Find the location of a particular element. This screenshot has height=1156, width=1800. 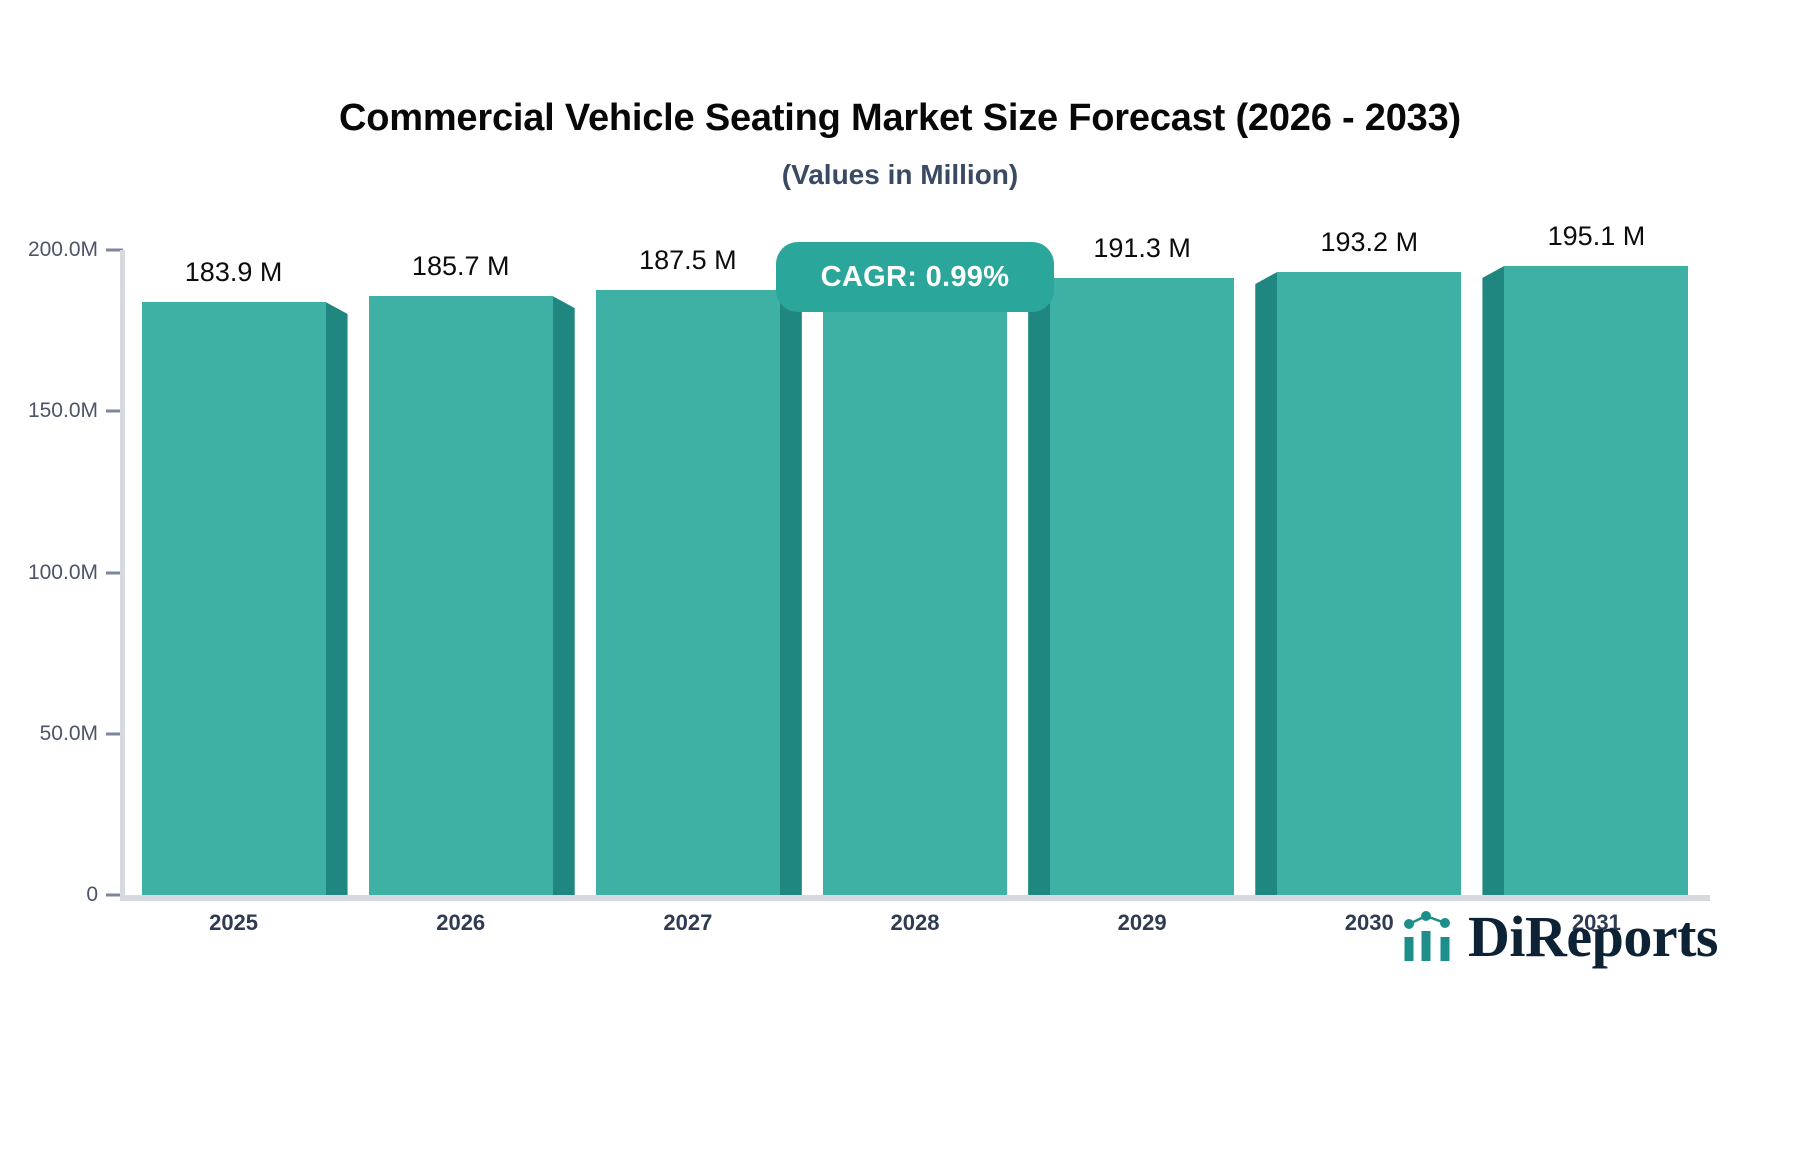

bar-2030: 193.2 M is located at coordinates (1358, 561).